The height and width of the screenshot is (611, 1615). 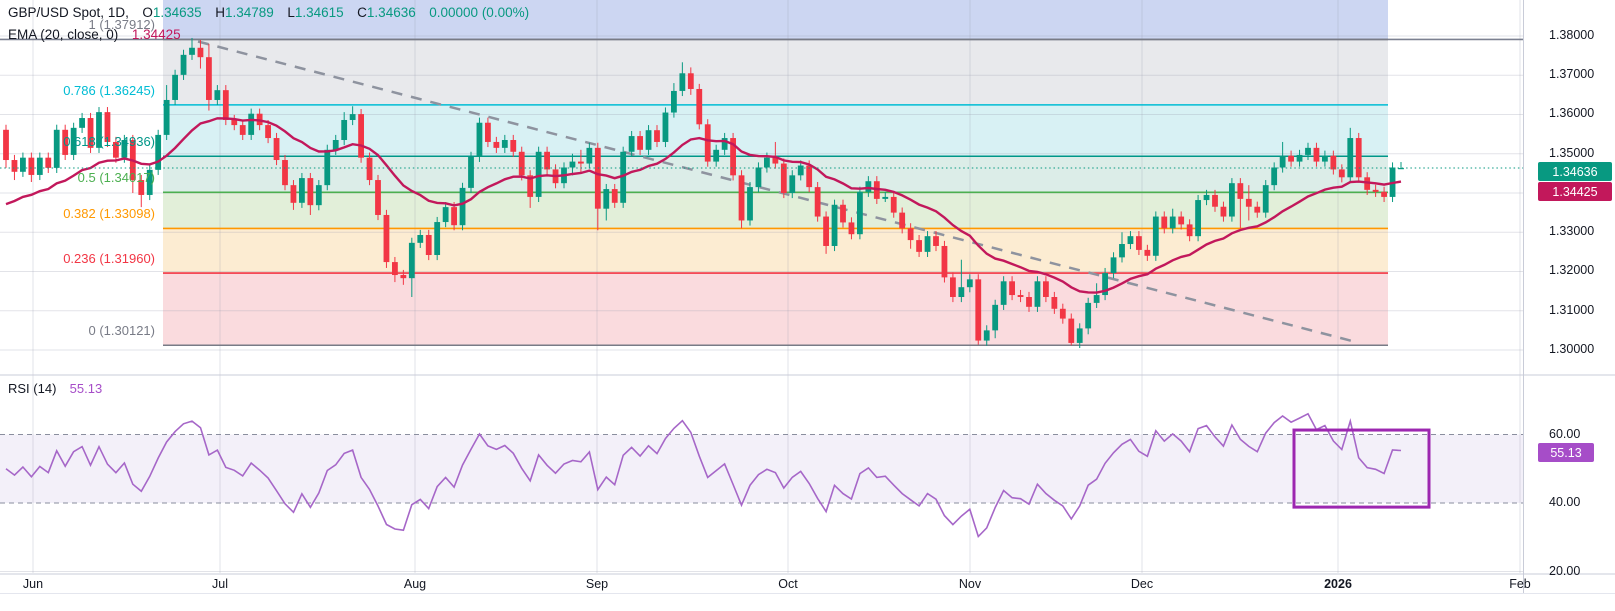 I want to click on time-axis-label: Nov, so click(x=970, y=584).